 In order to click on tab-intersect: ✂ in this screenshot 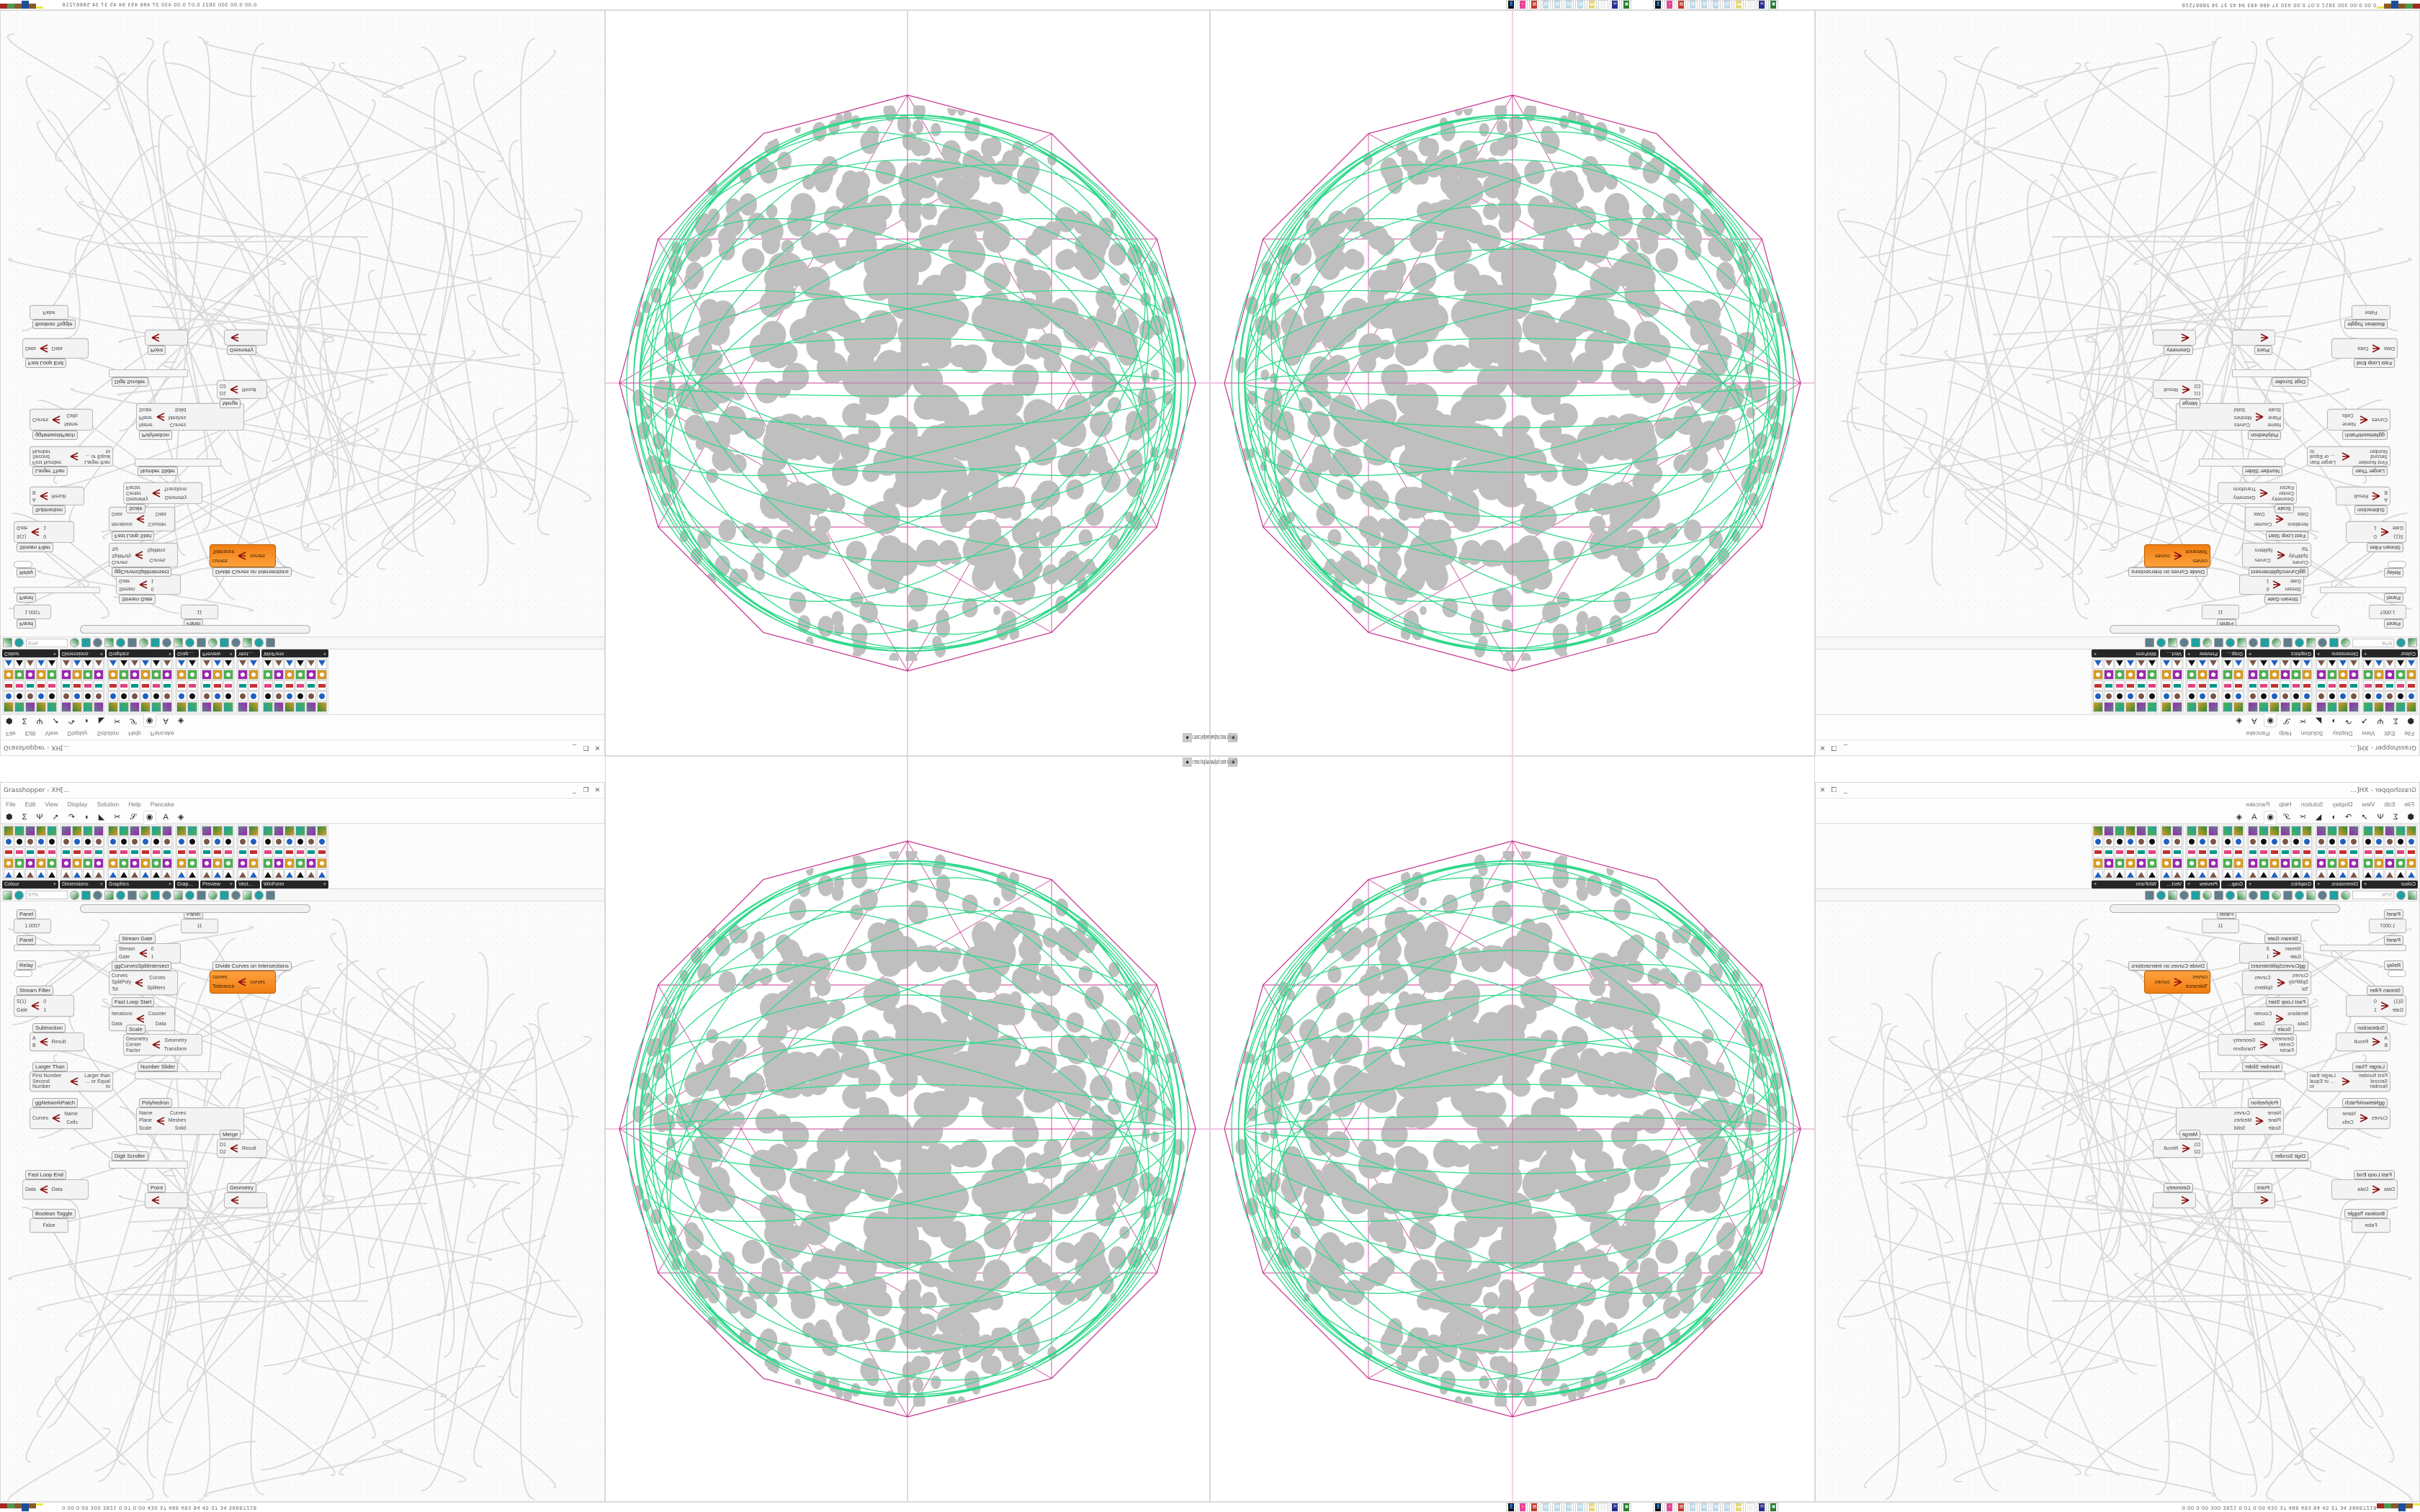, I will do `click(117, 817)`.